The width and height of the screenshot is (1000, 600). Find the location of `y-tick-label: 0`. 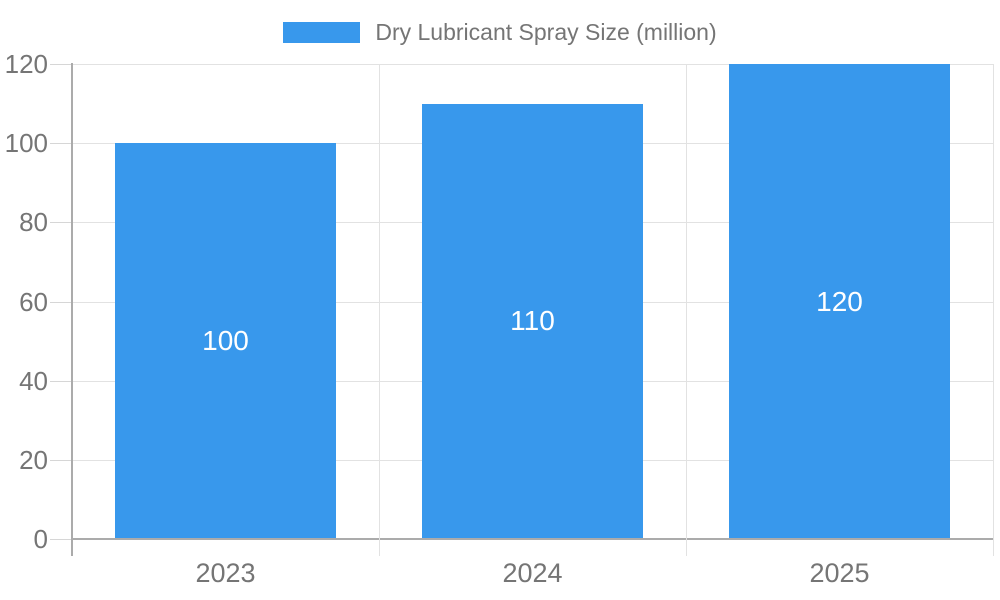

y-tick-label: 0 is located at coordinates (40, 539).